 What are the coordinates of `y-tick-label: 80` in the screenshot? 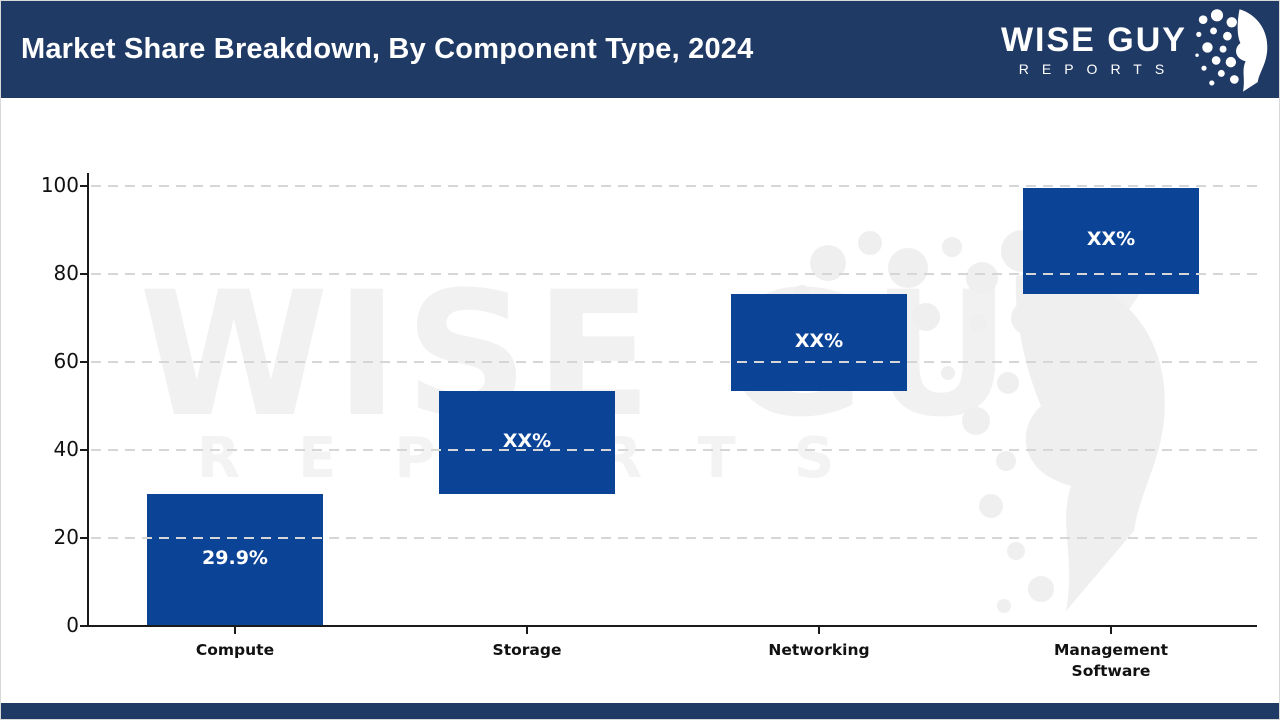 It's located at (66, 273).